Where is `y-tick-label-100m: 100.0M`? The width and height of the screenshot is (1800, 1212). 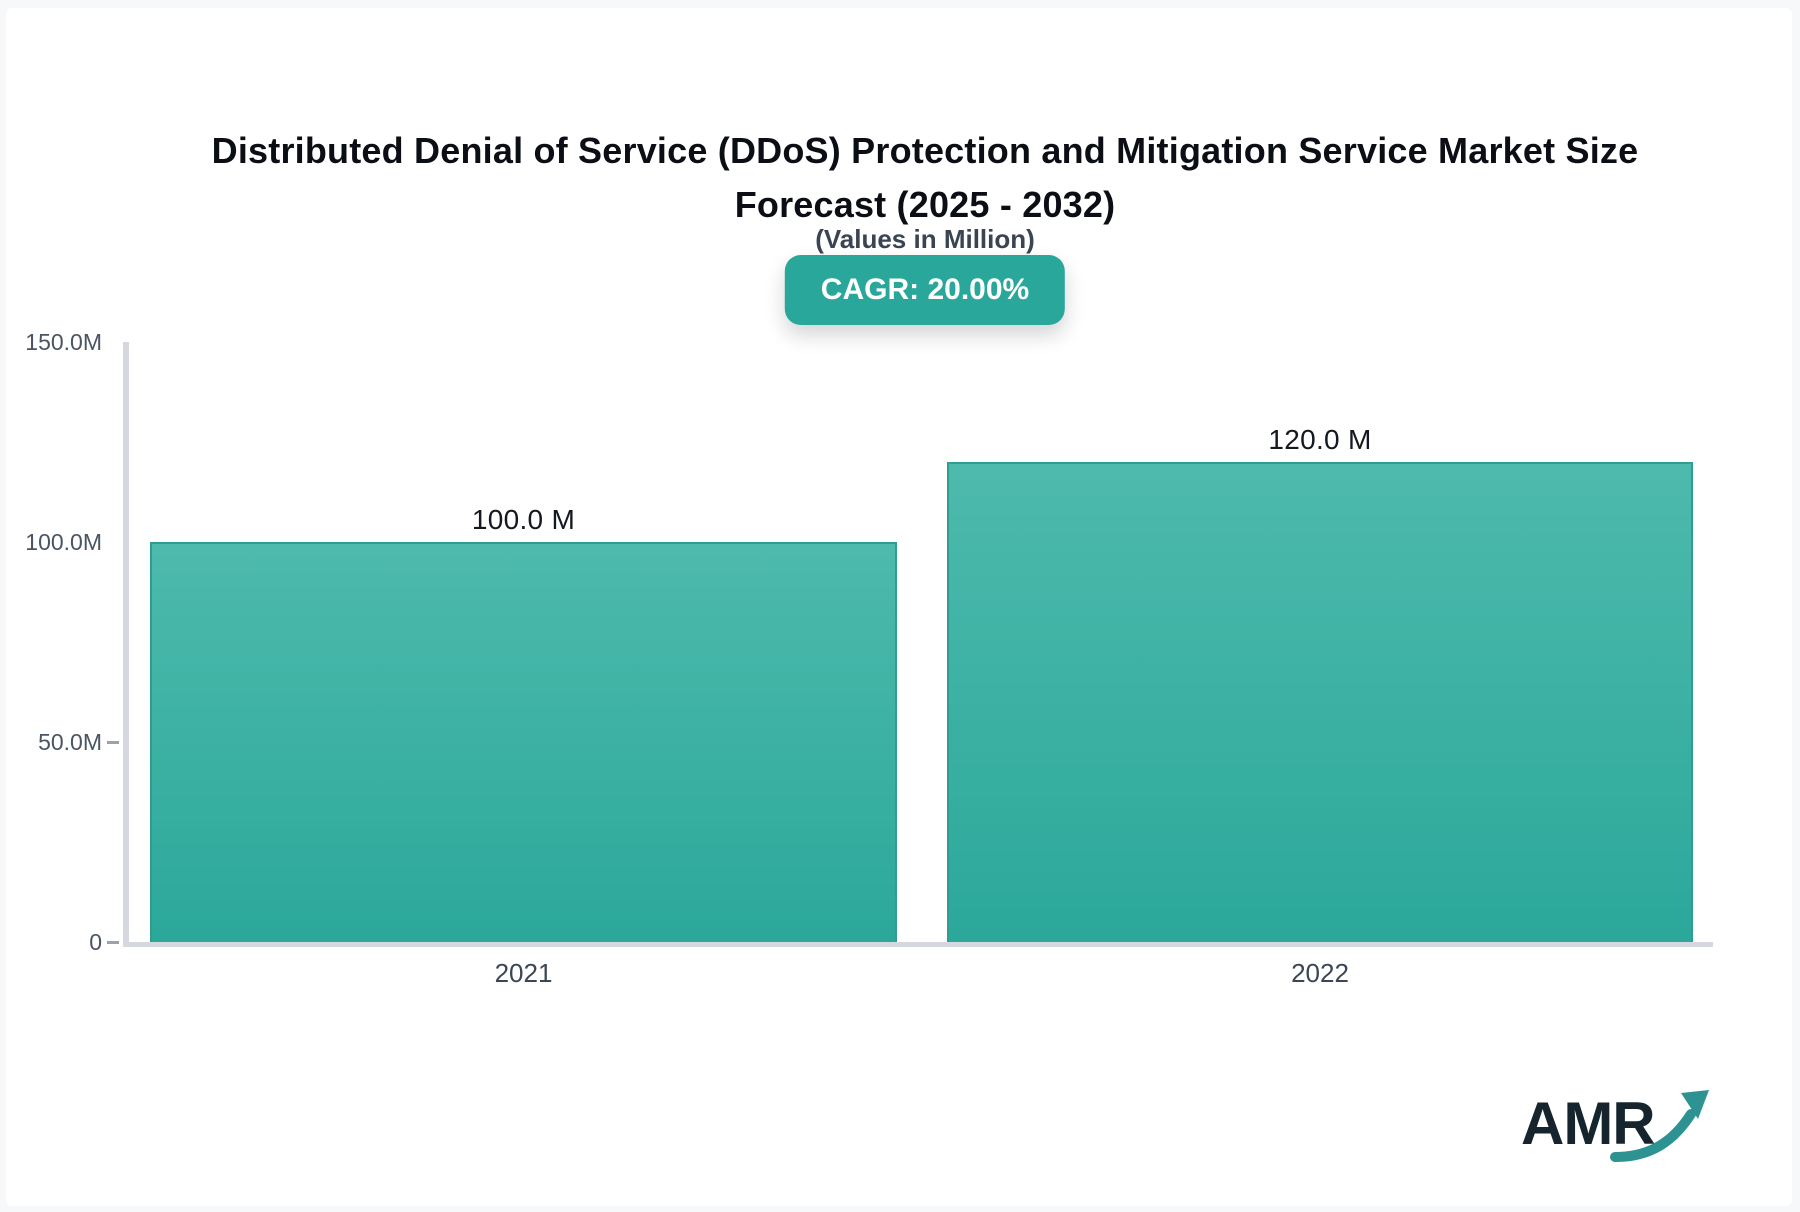
y-tick-label-100m: 100.0M is located at coordinates (63, 542).